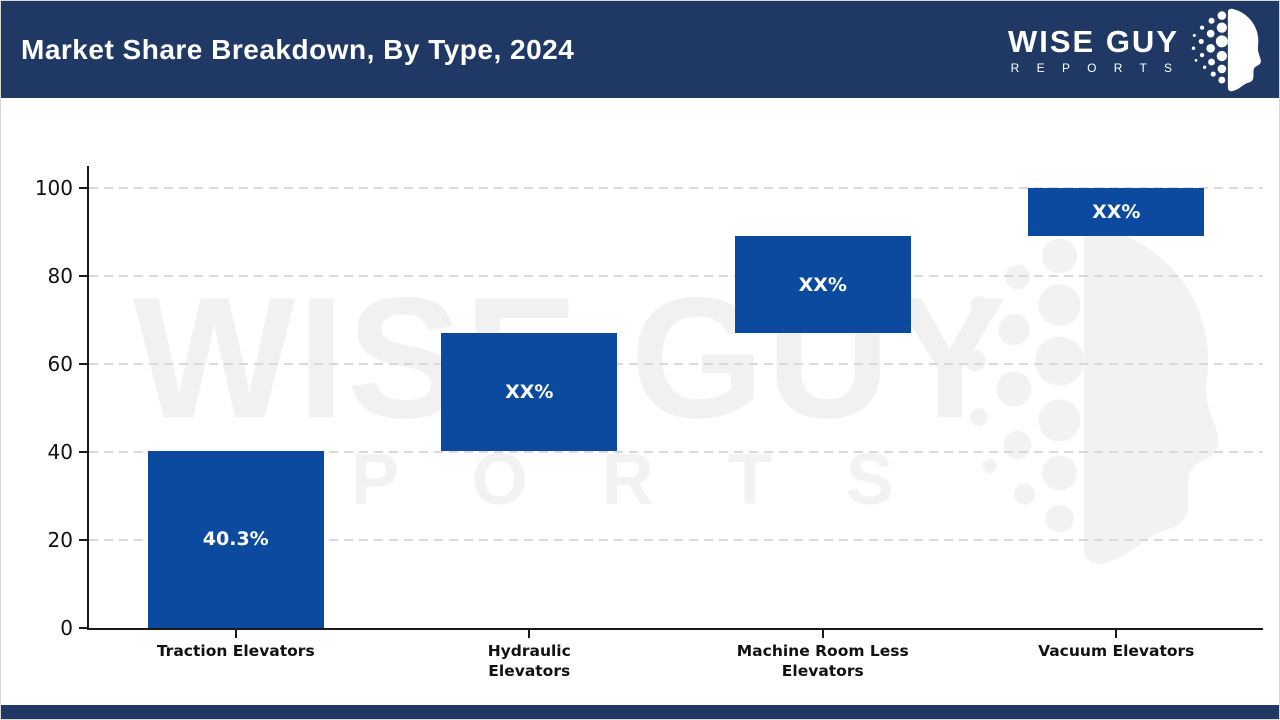  What do you see at coordinates (298, 49) in the screenshot?
I see `page-title: Market Share Breakdown, By Type, 2024` at bounding box center [298, 49].